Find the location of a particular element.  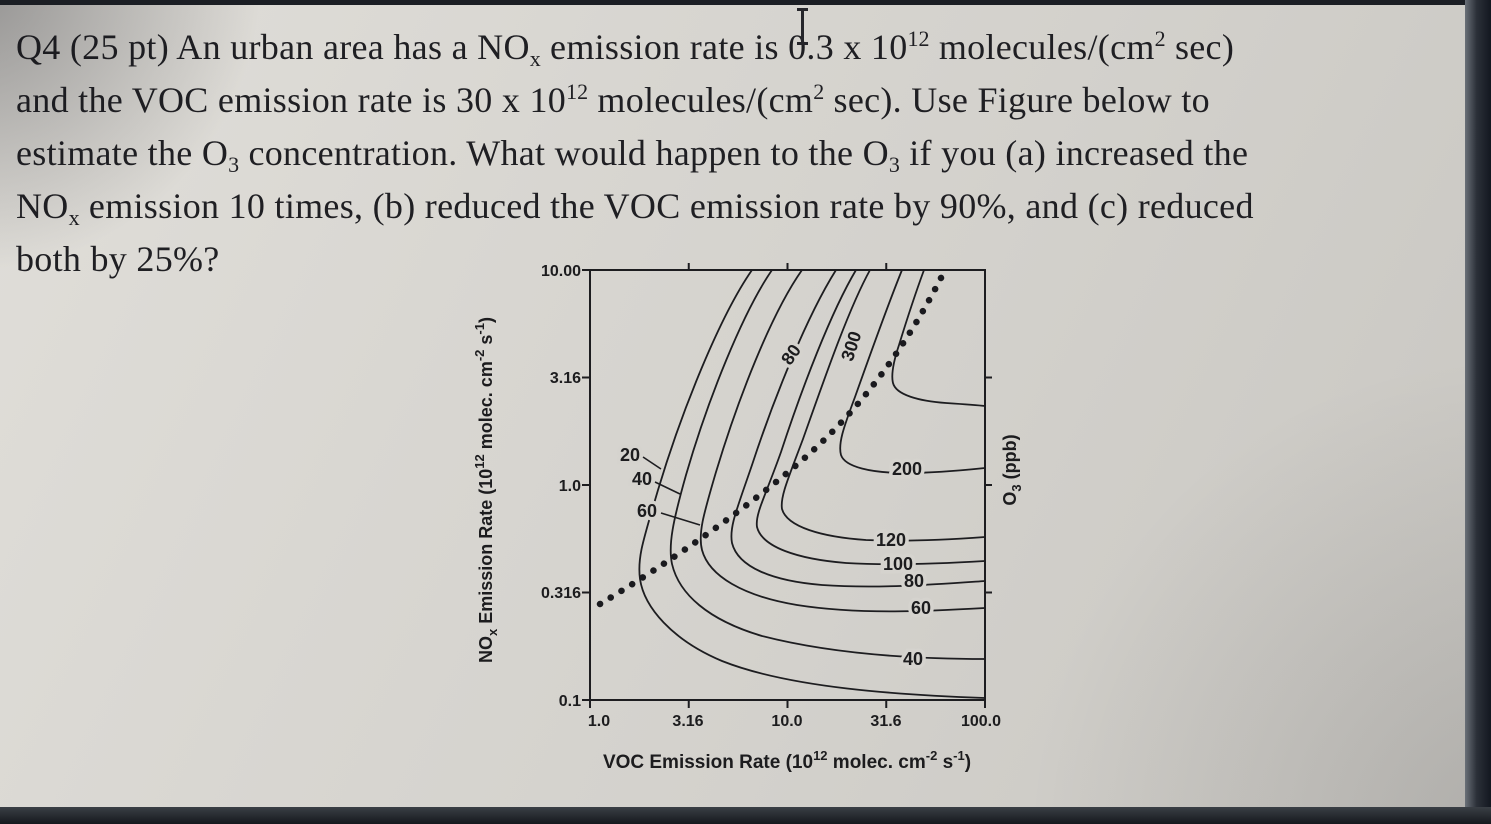

y-tick-0.1: 0.1 is located at coordinates (570, 701).